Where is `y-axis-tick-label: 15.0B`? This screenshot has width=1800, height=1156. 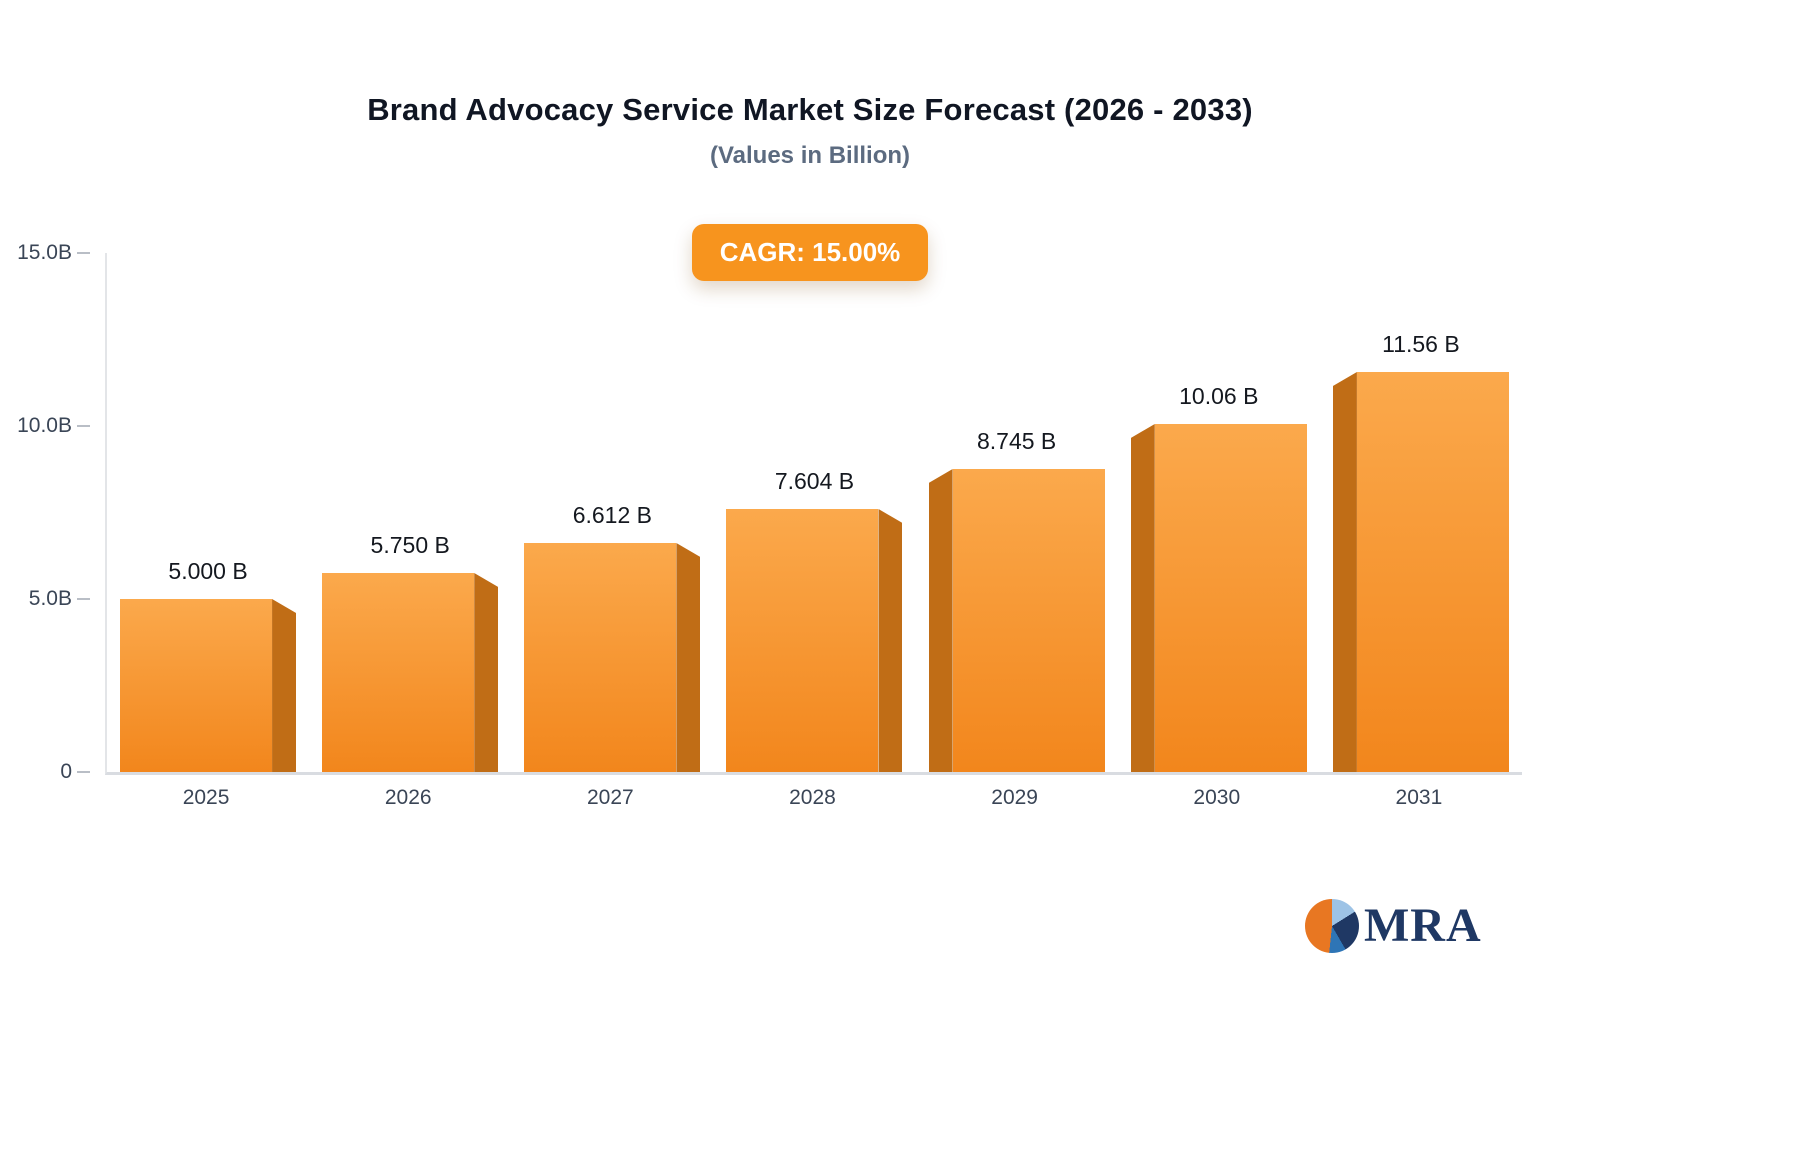
y-axis-tick-label: 15.0B is located at coordinates (44, 252).